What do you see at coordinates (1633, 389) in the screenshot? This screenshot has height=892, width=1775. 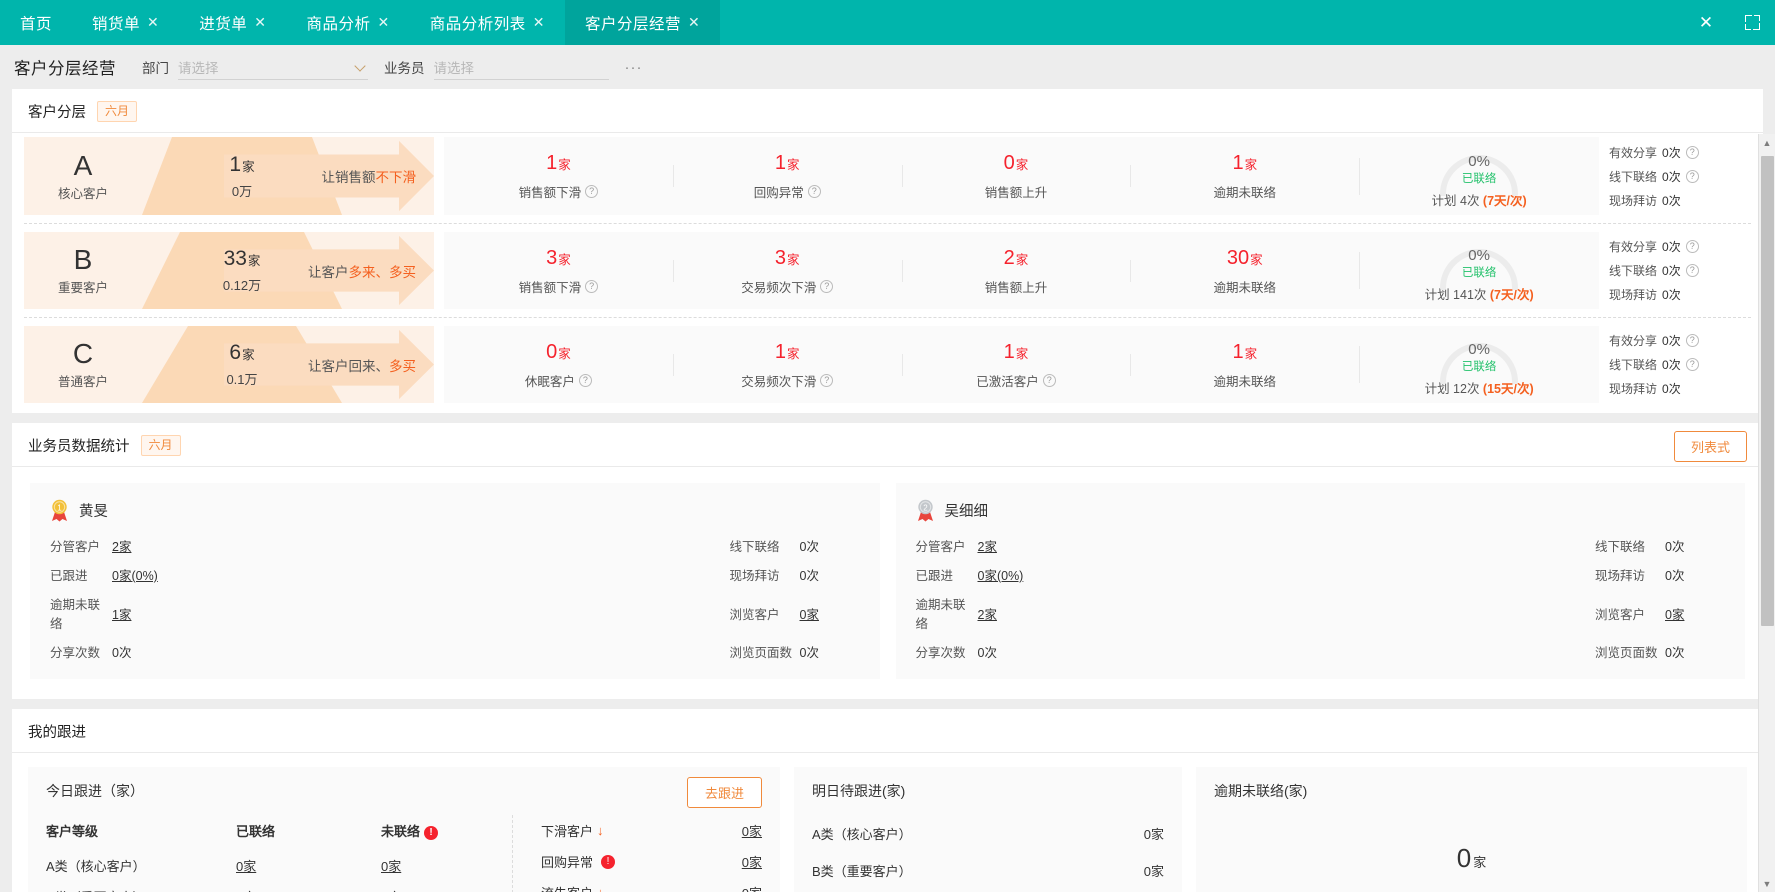 I see `side-stat-label: 现场拜访` at bounding box center [1633, 389].